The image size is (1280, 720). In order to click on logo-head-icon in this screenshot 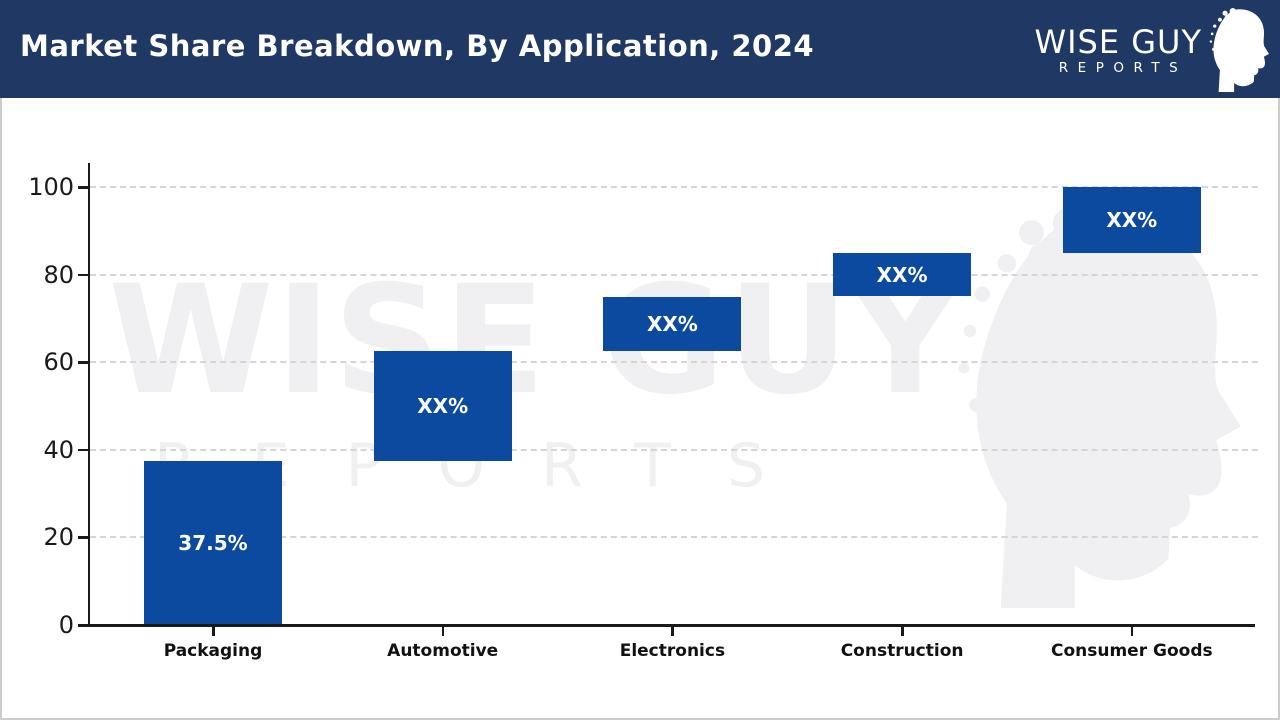, I will do `click(1239, 50)`.